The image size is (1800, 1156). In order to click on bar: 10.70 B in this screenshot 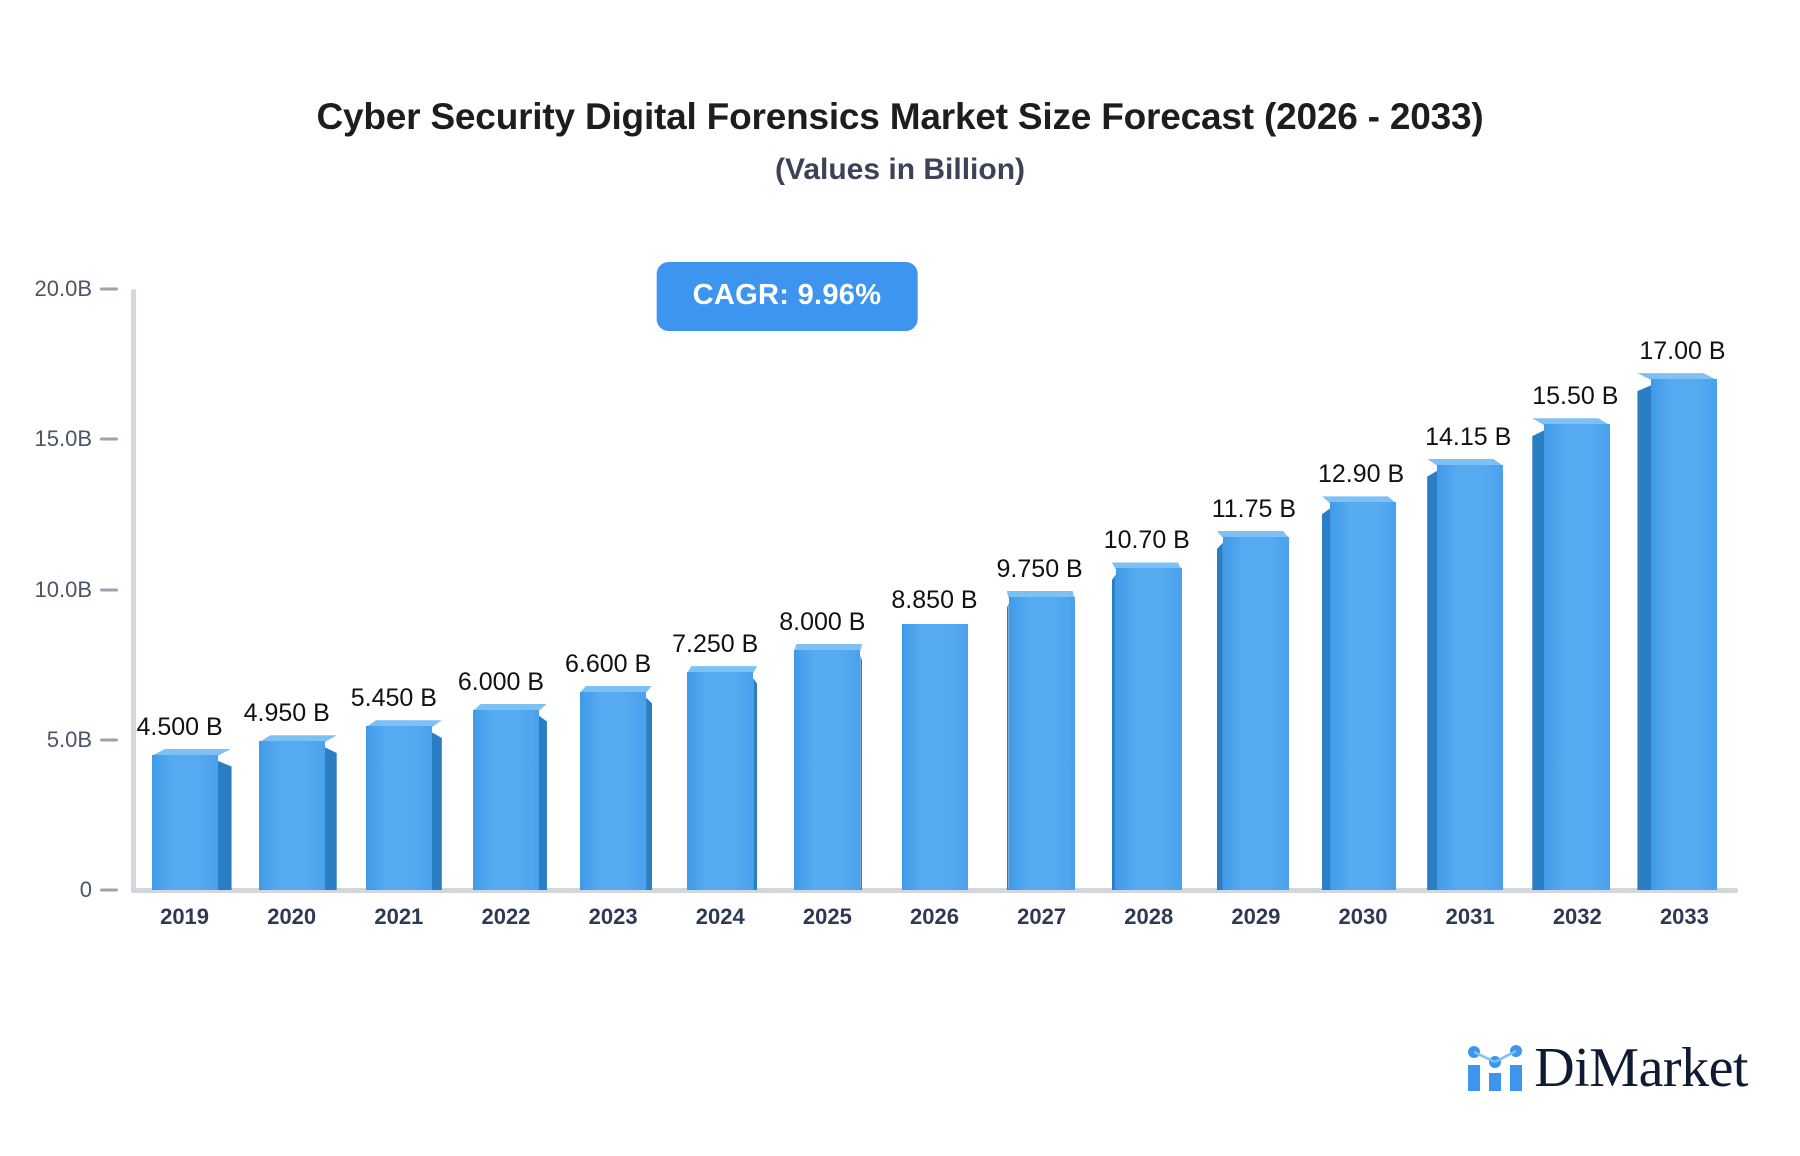, I will do `click(1147, 708)`.